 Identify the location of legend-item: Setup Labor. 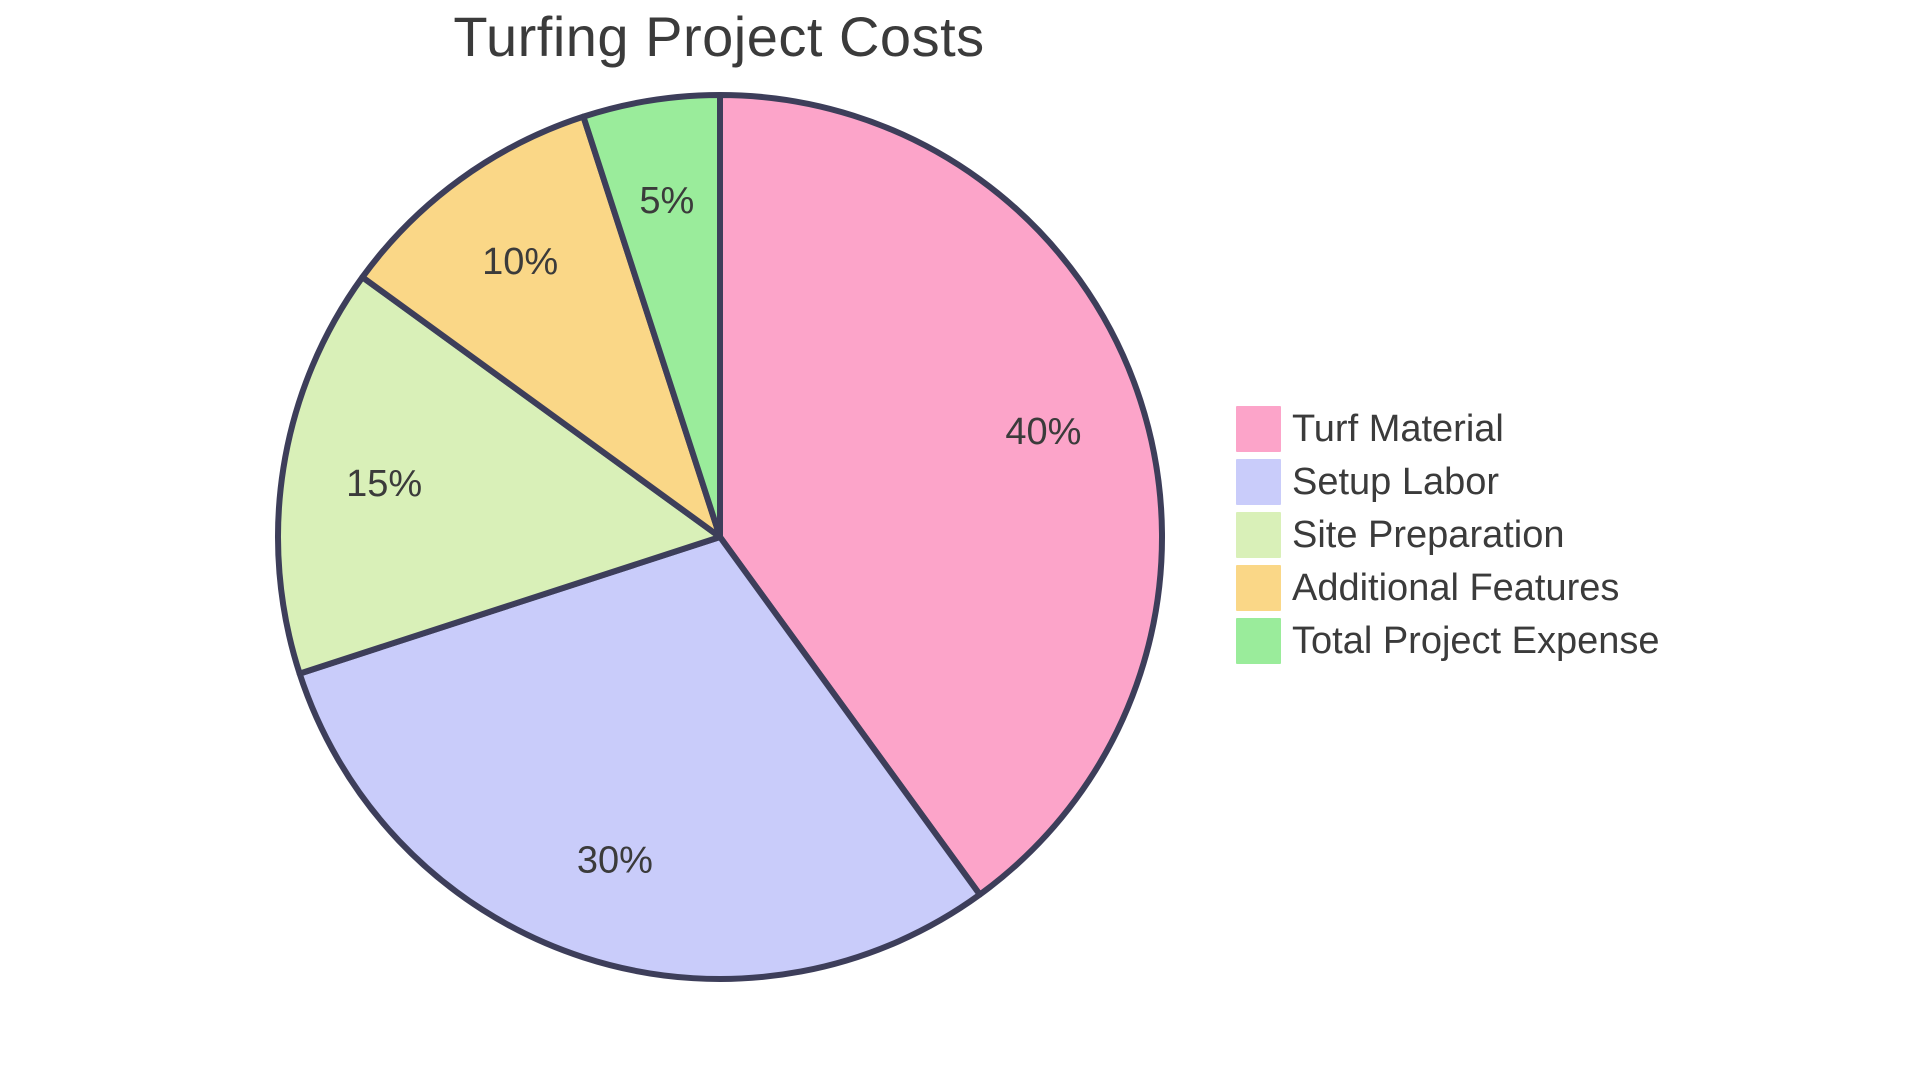
(1448, 482).